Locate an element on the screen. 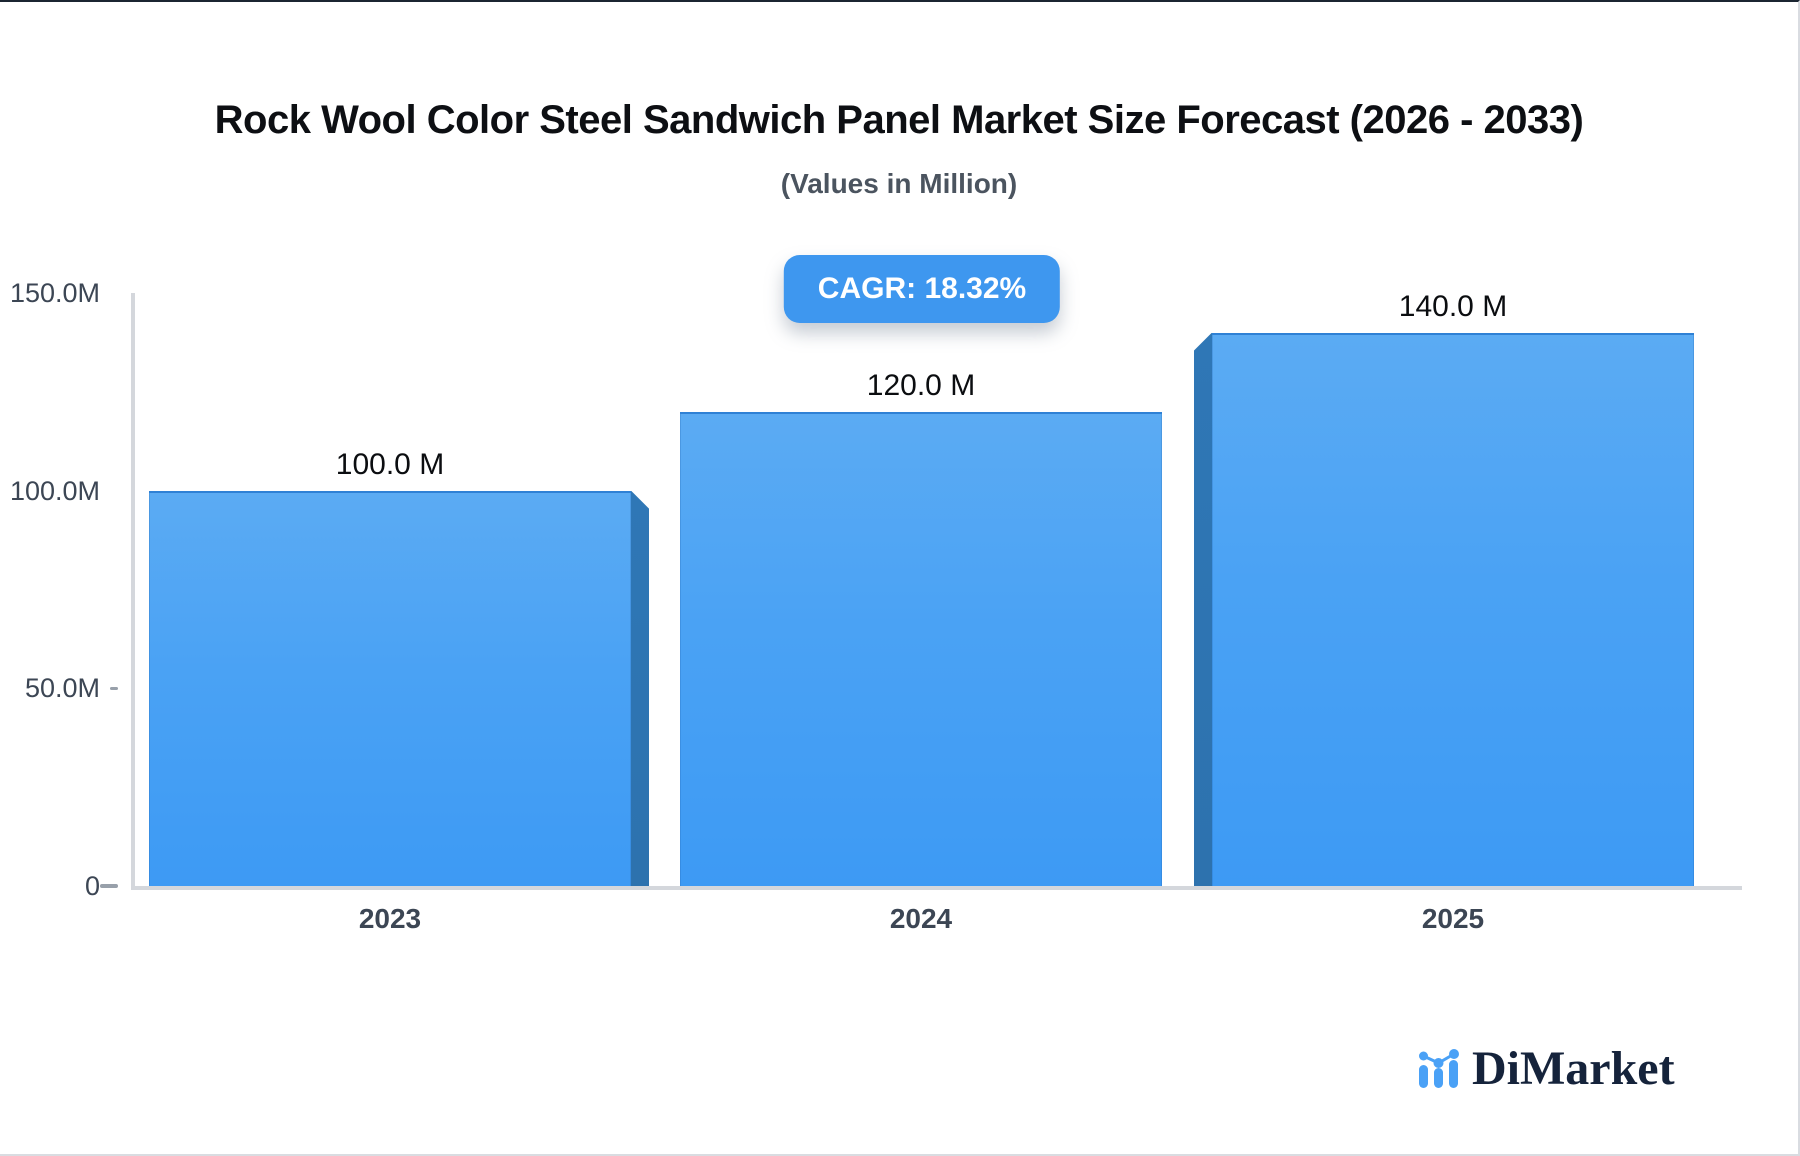 This screenshot has height=1156, width=1800. y-axis-tick-label: 0 is located at coordinates (92, 886).